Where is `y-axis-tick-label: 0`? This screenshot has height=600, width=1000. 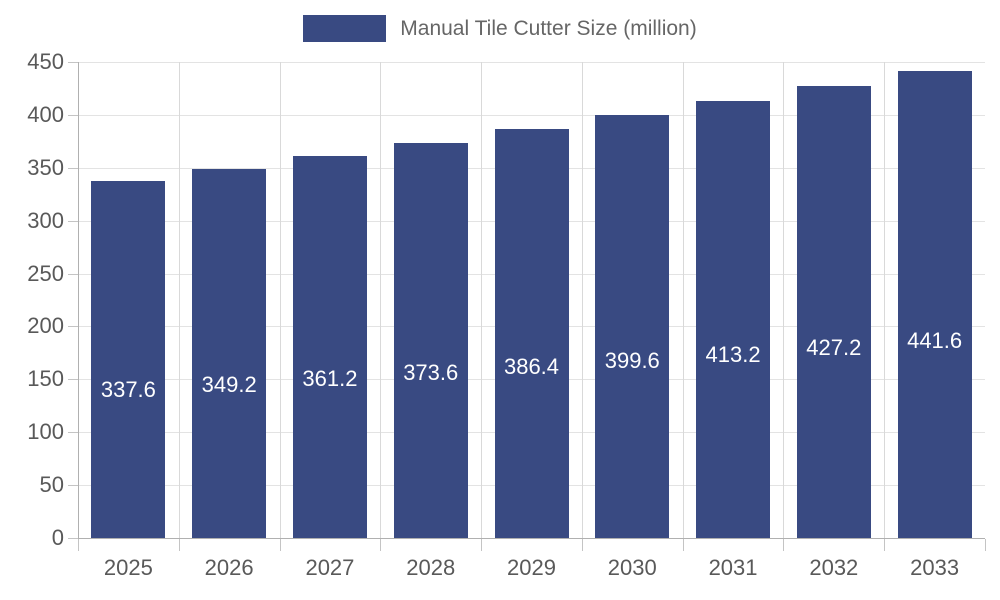 y-axis-tick-label: 0 is located at coordinates (57, 537).